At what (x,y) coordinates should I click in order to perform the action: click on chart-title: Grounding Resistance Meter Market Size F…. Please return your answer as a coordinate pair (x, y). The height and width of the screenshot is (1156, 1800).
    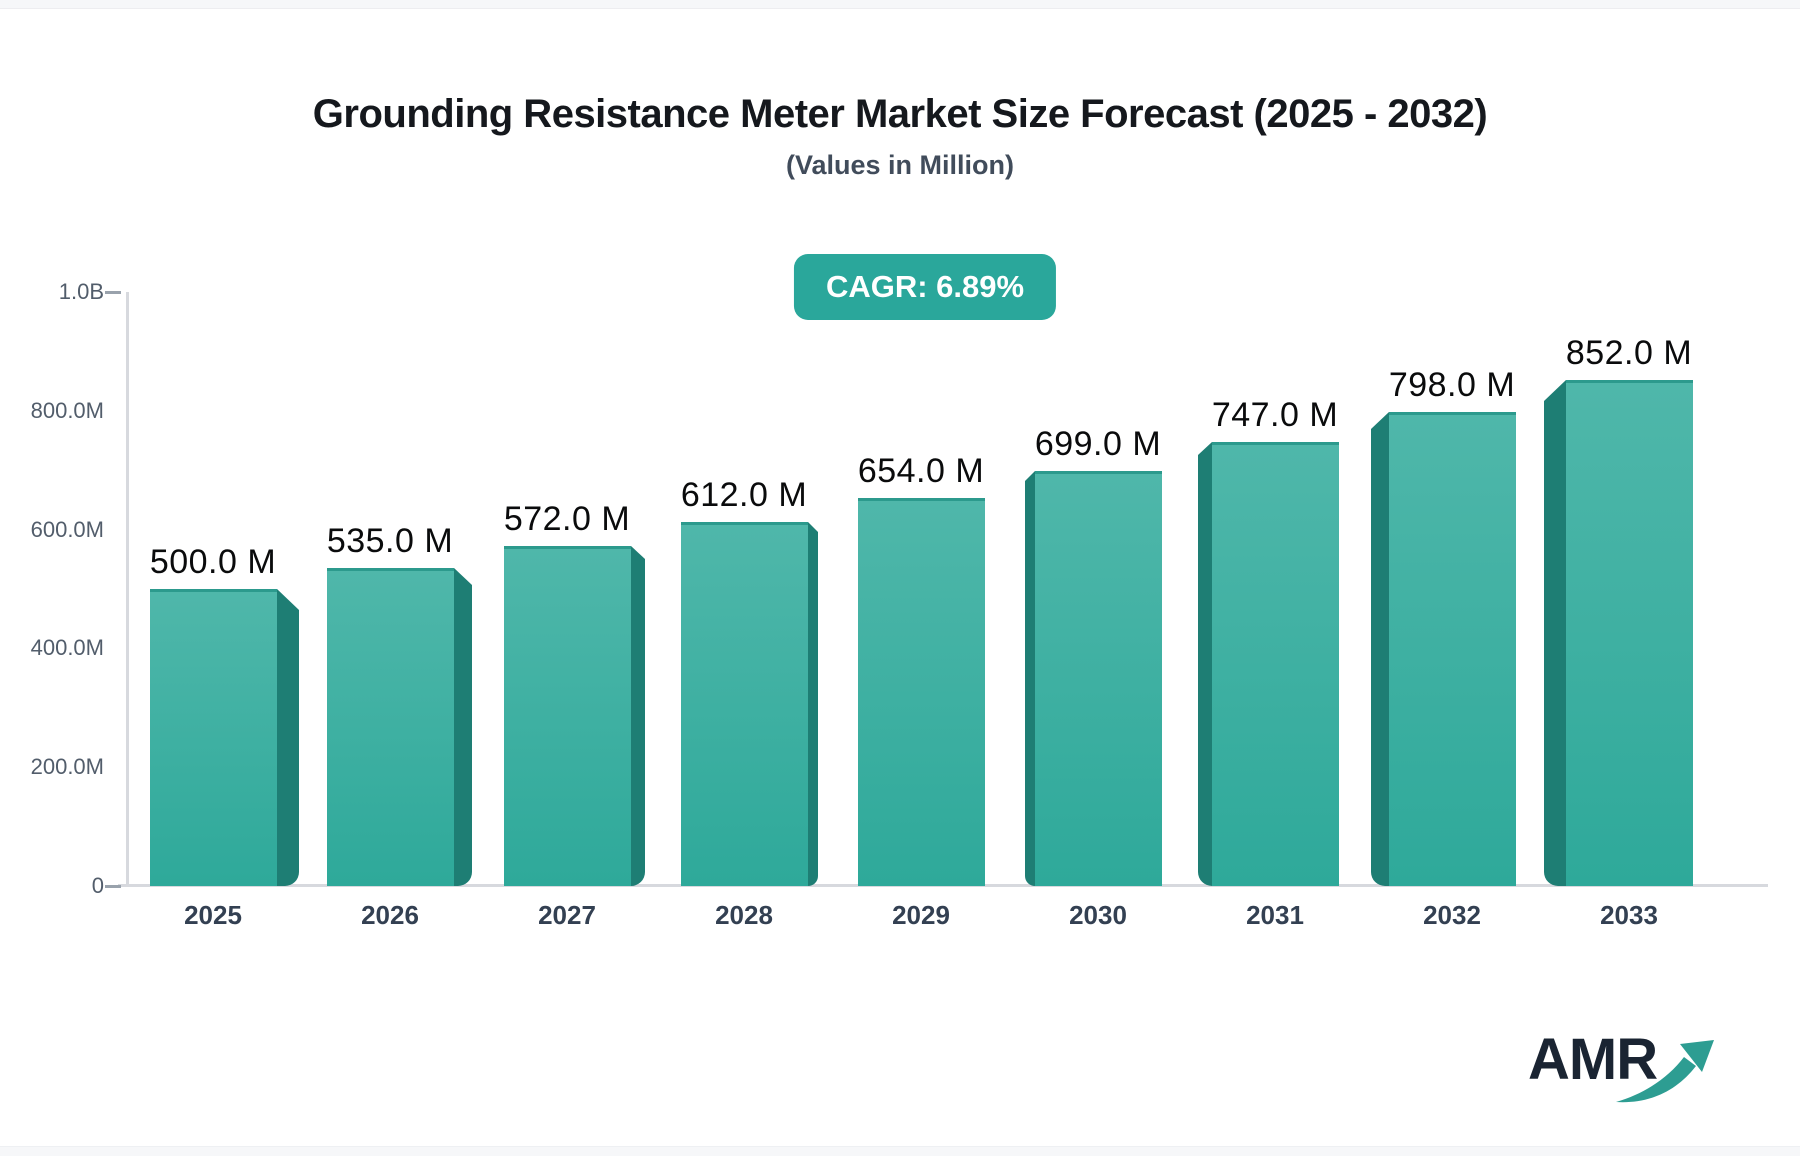
    Looking at the image, I should click on (900, 114).